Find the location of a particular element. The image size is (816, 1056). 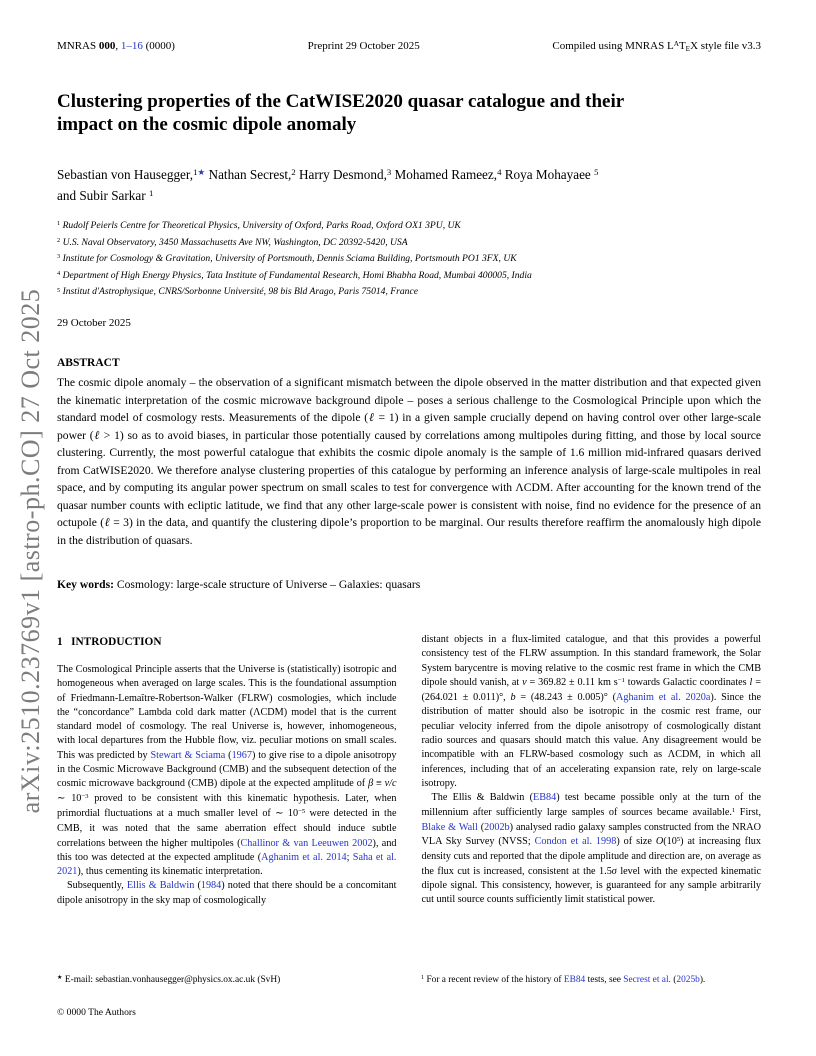

text-segment: Compiled using MNRAS L is located at coordinates (613, 46).